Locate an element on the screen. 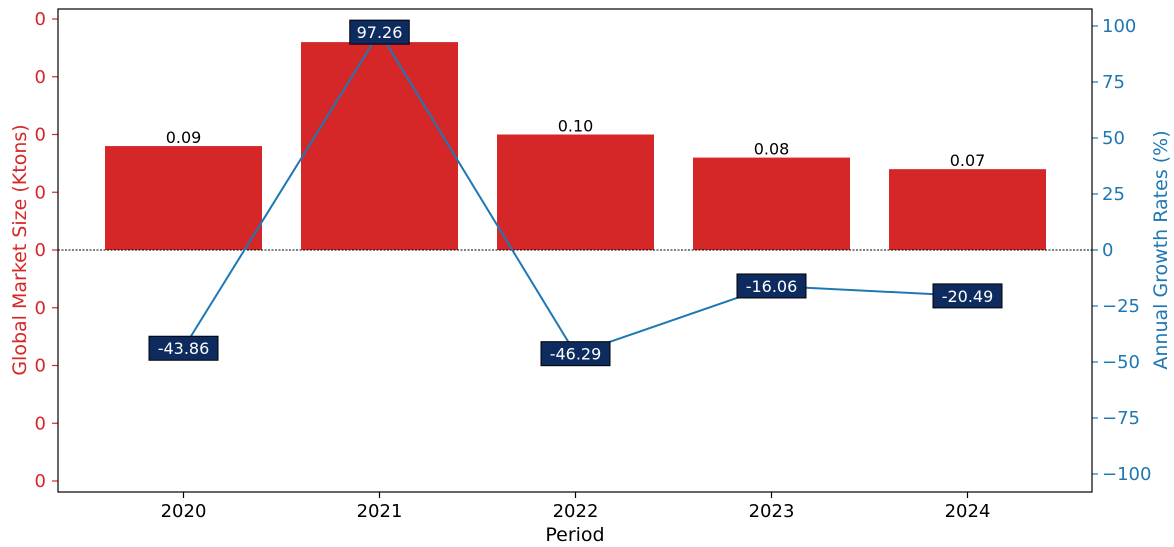 Image resolution: width=1174 pixels, height=547 pixels. right-tick-label: −100 is located at coordinates (1126, 474).